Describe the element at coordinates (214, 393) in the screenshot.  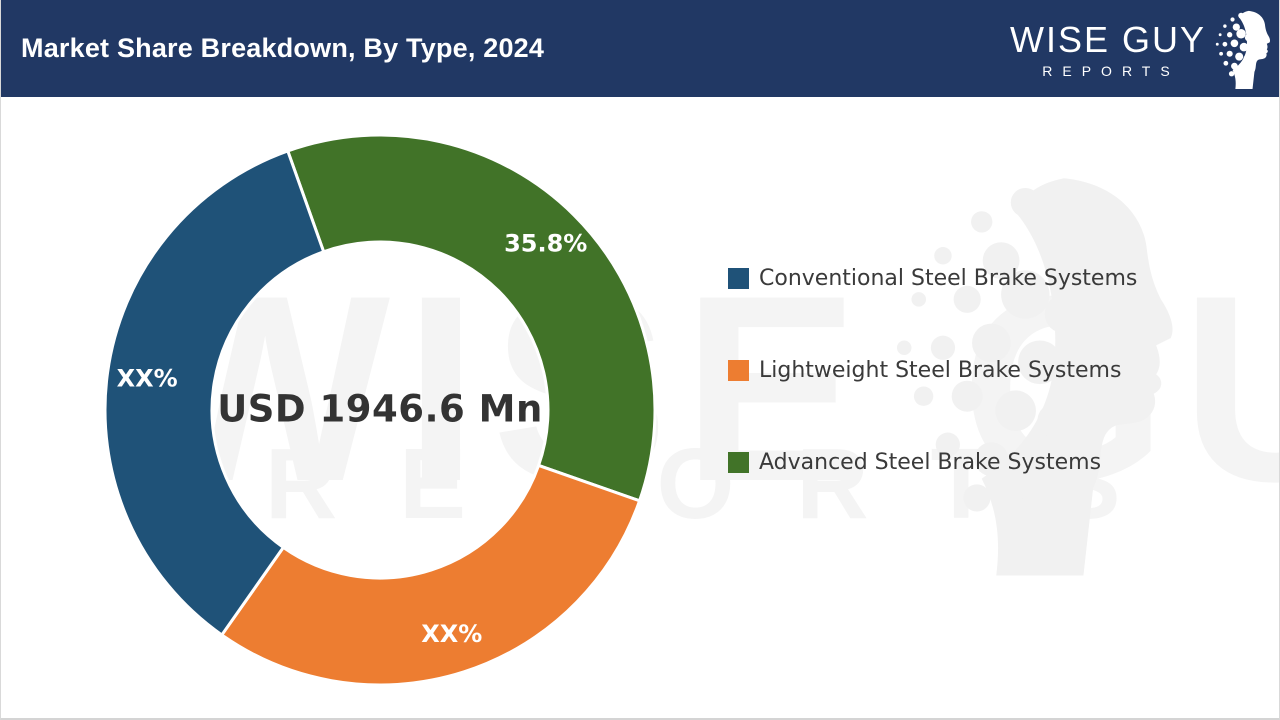
I see `donut-slice-conventional-steel-brake-systems` at that location.